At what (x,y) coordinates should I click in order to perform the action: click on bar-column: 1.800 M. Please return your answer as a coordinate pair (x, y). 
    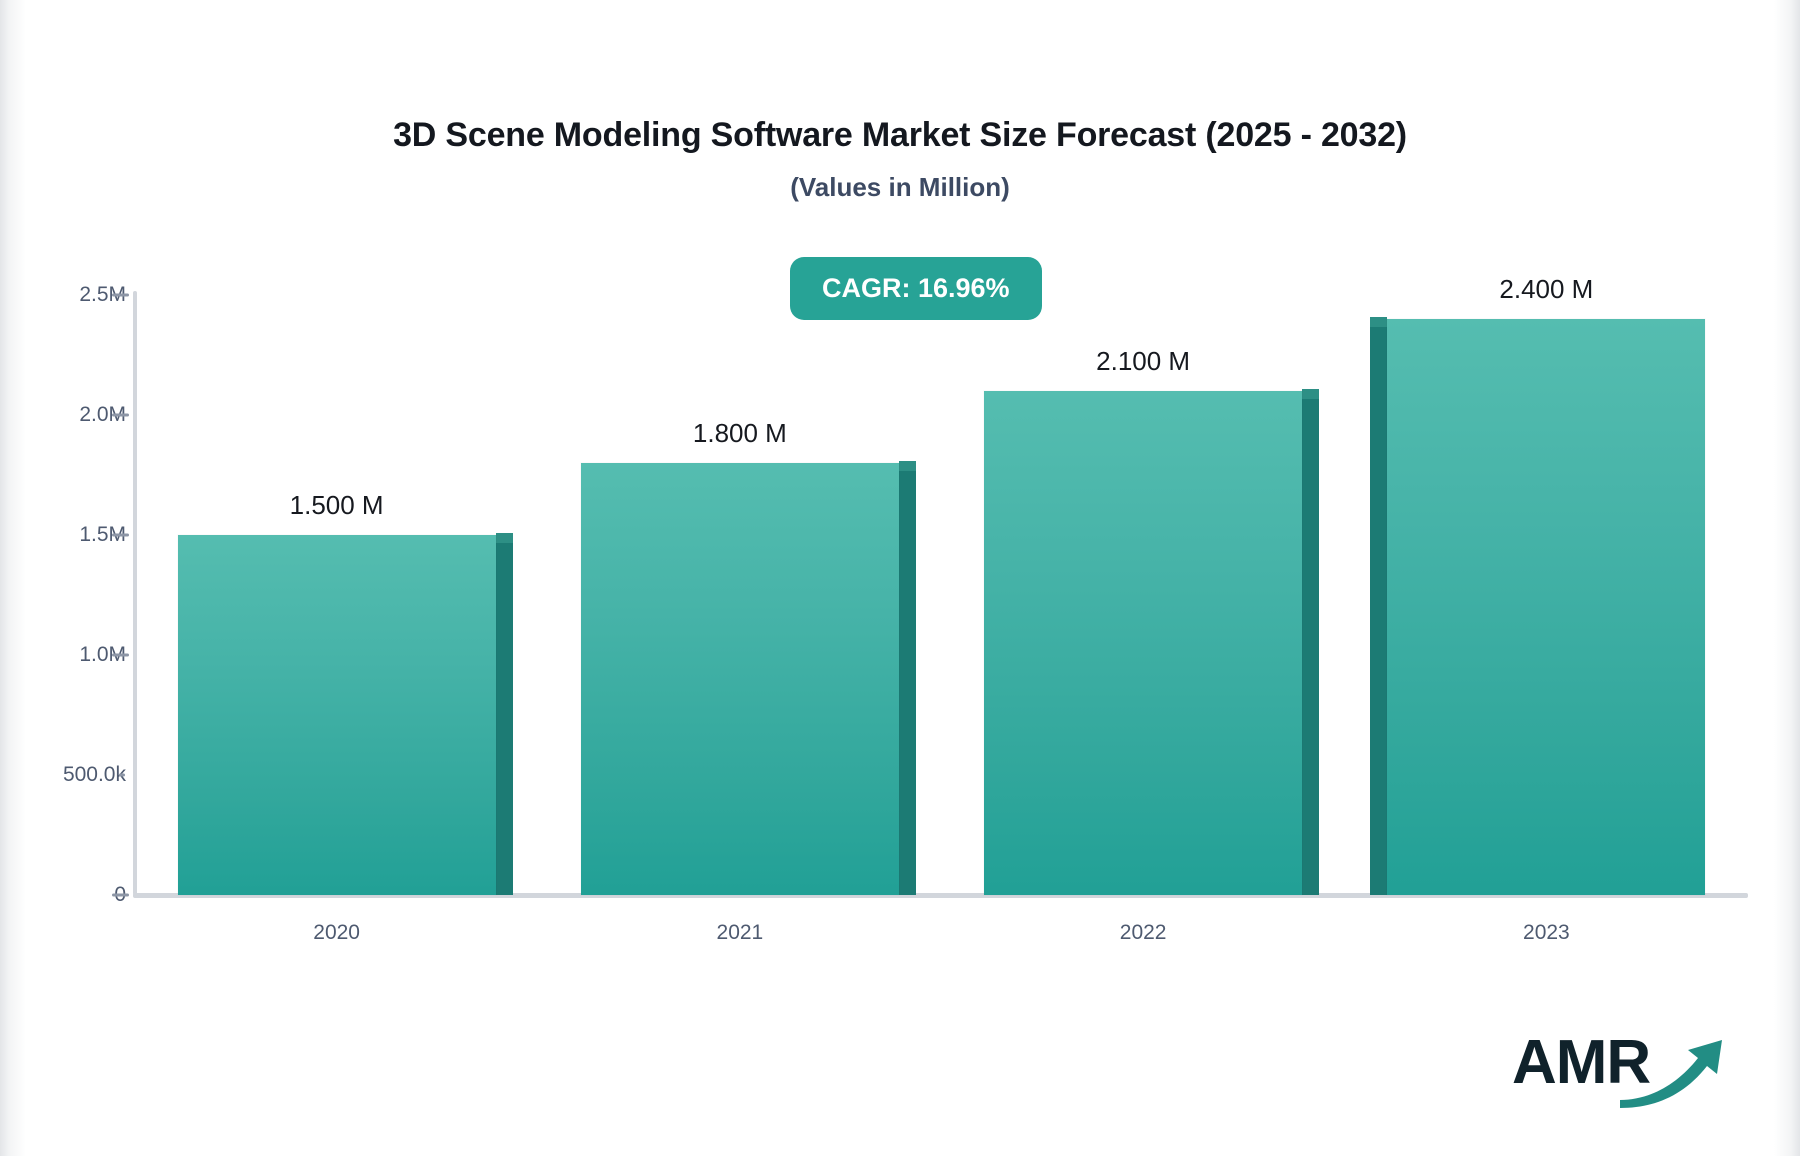
    Looking at the image, I should click on (748, 656).